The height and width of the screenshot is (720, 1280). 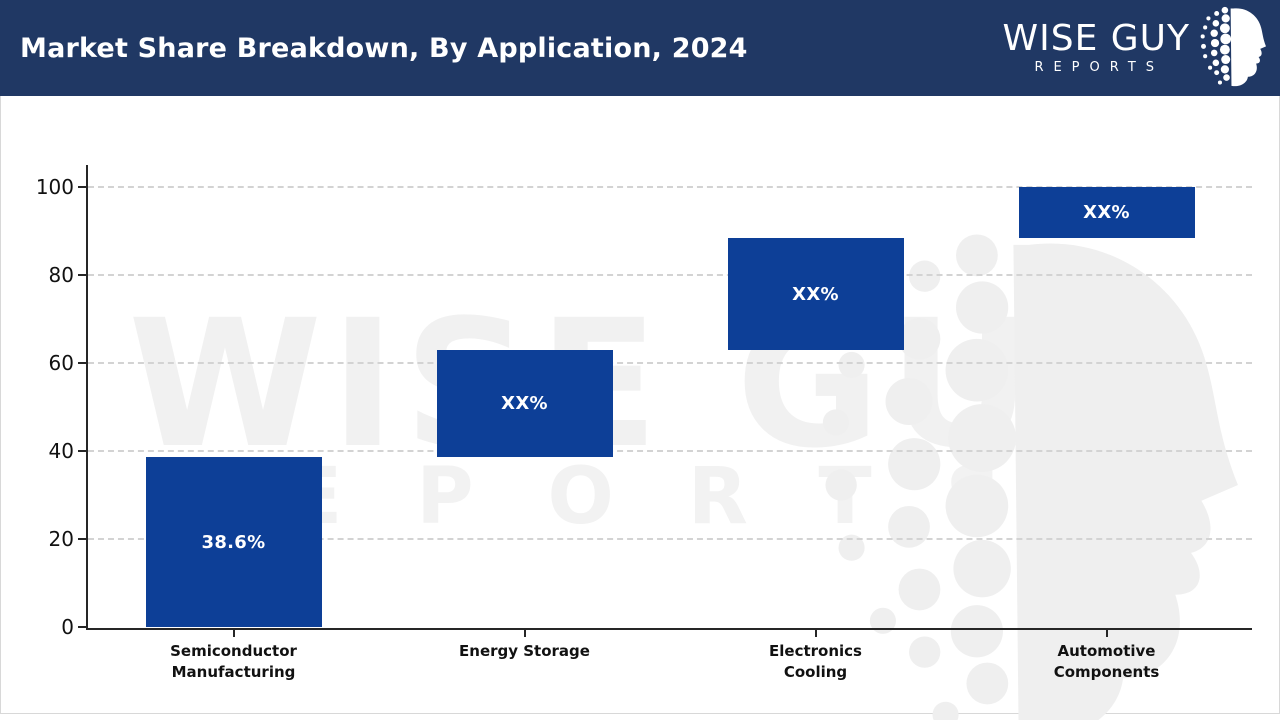 What do you see at coordinates (61, 363) in the screenshot?
I see `y-tick-label: 60` at bounding box center [61, 363].